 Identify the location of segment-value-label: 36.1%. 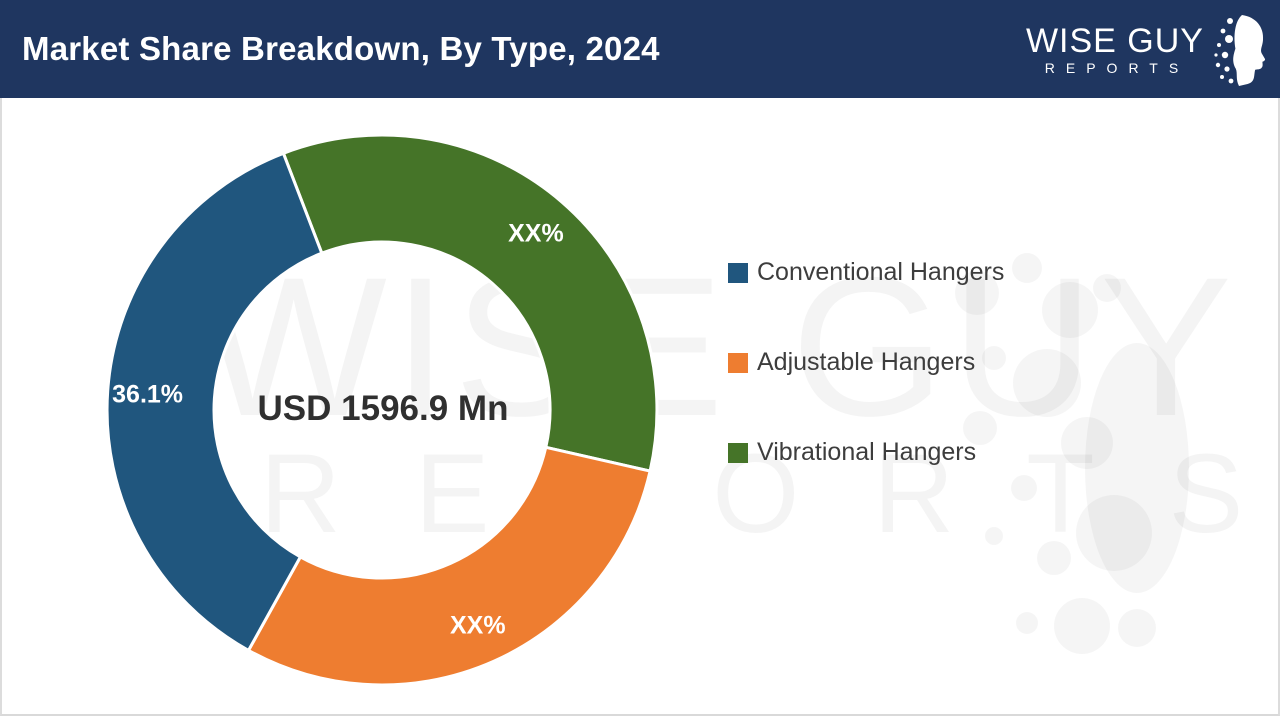
(147, 395).